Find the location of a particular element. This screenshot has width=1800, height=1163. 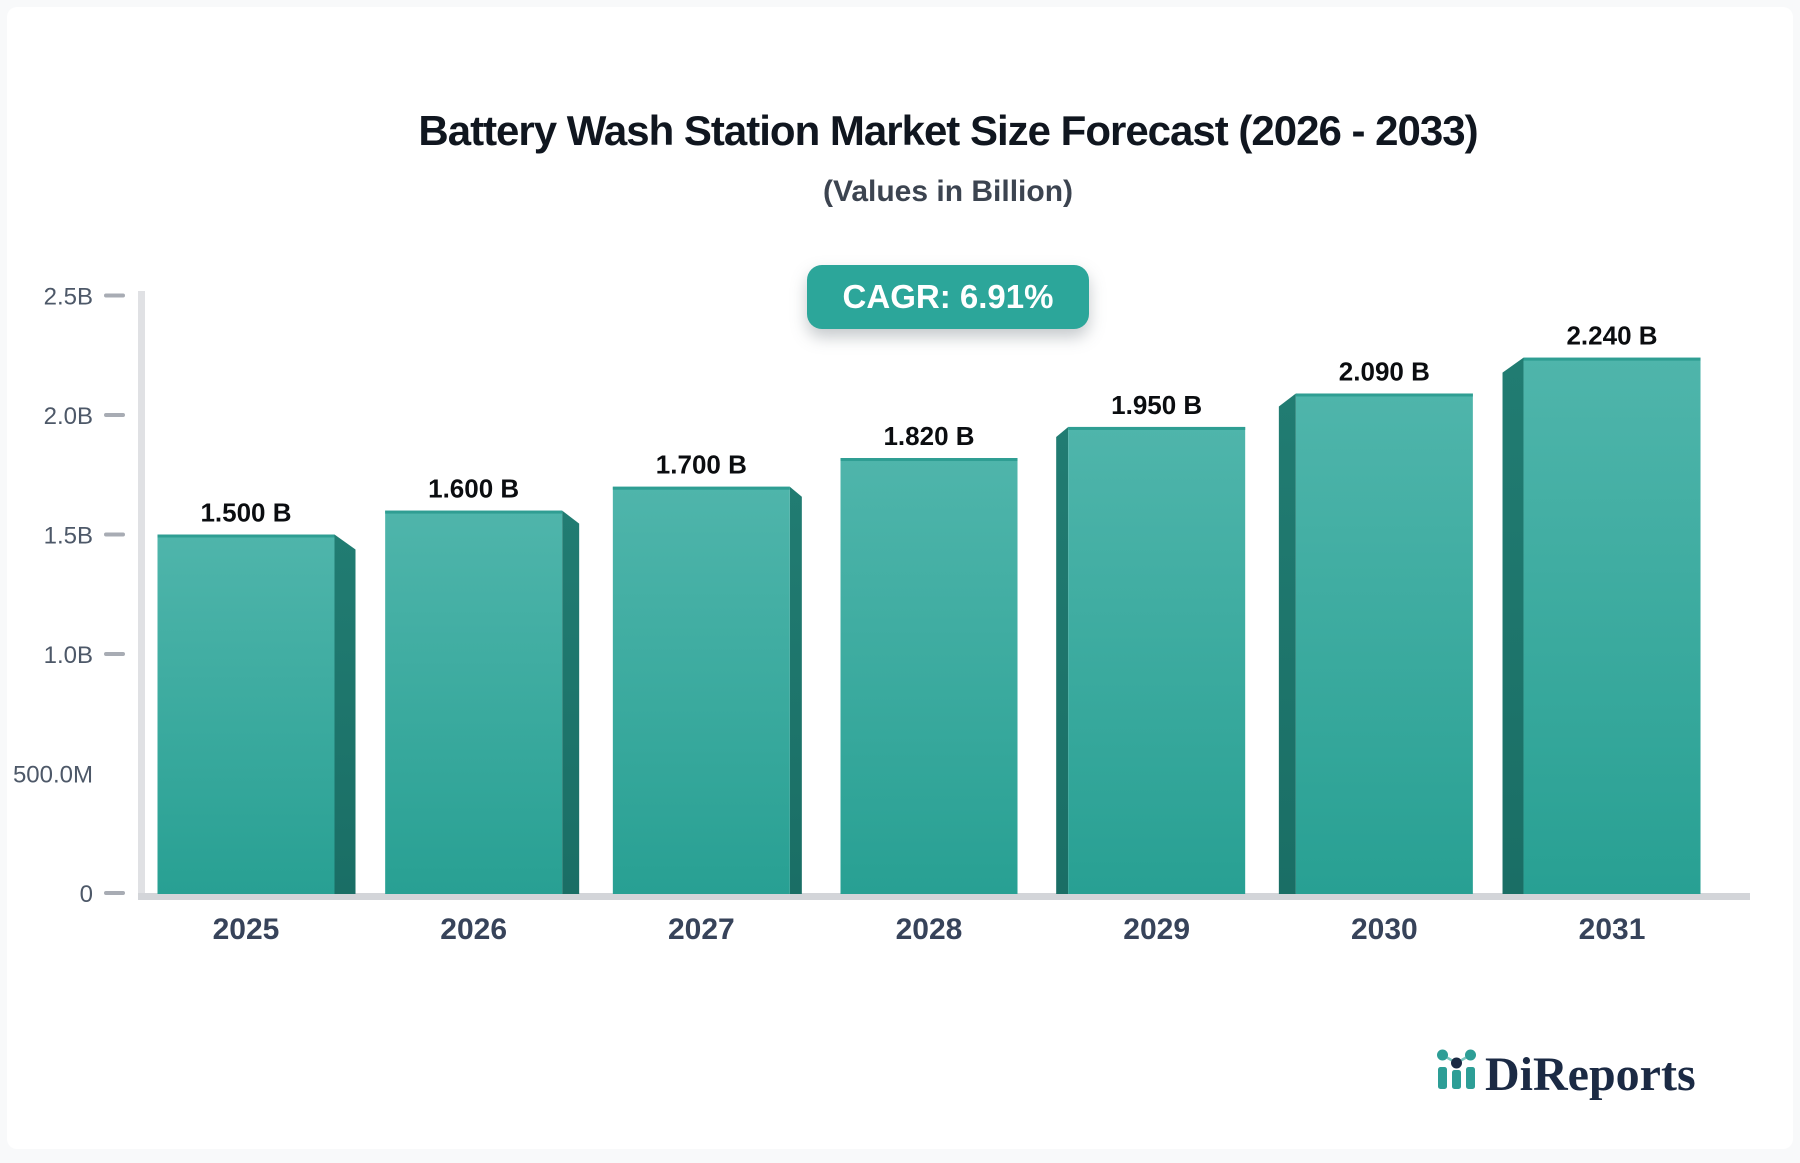

y-tick-dash-2.5B is located at coordinates (114, 295).